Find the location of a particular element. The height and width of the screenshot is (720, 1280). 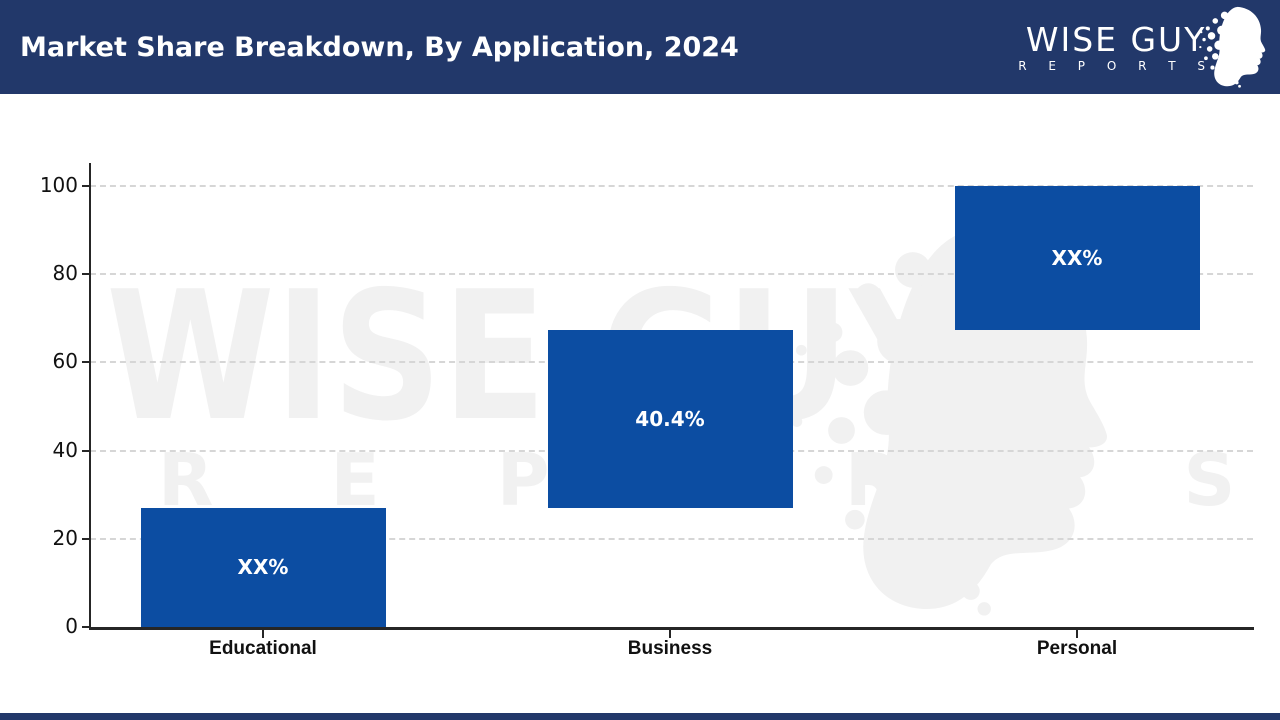

bar-value-label: 40.4% is located at coordinates (670, 418).